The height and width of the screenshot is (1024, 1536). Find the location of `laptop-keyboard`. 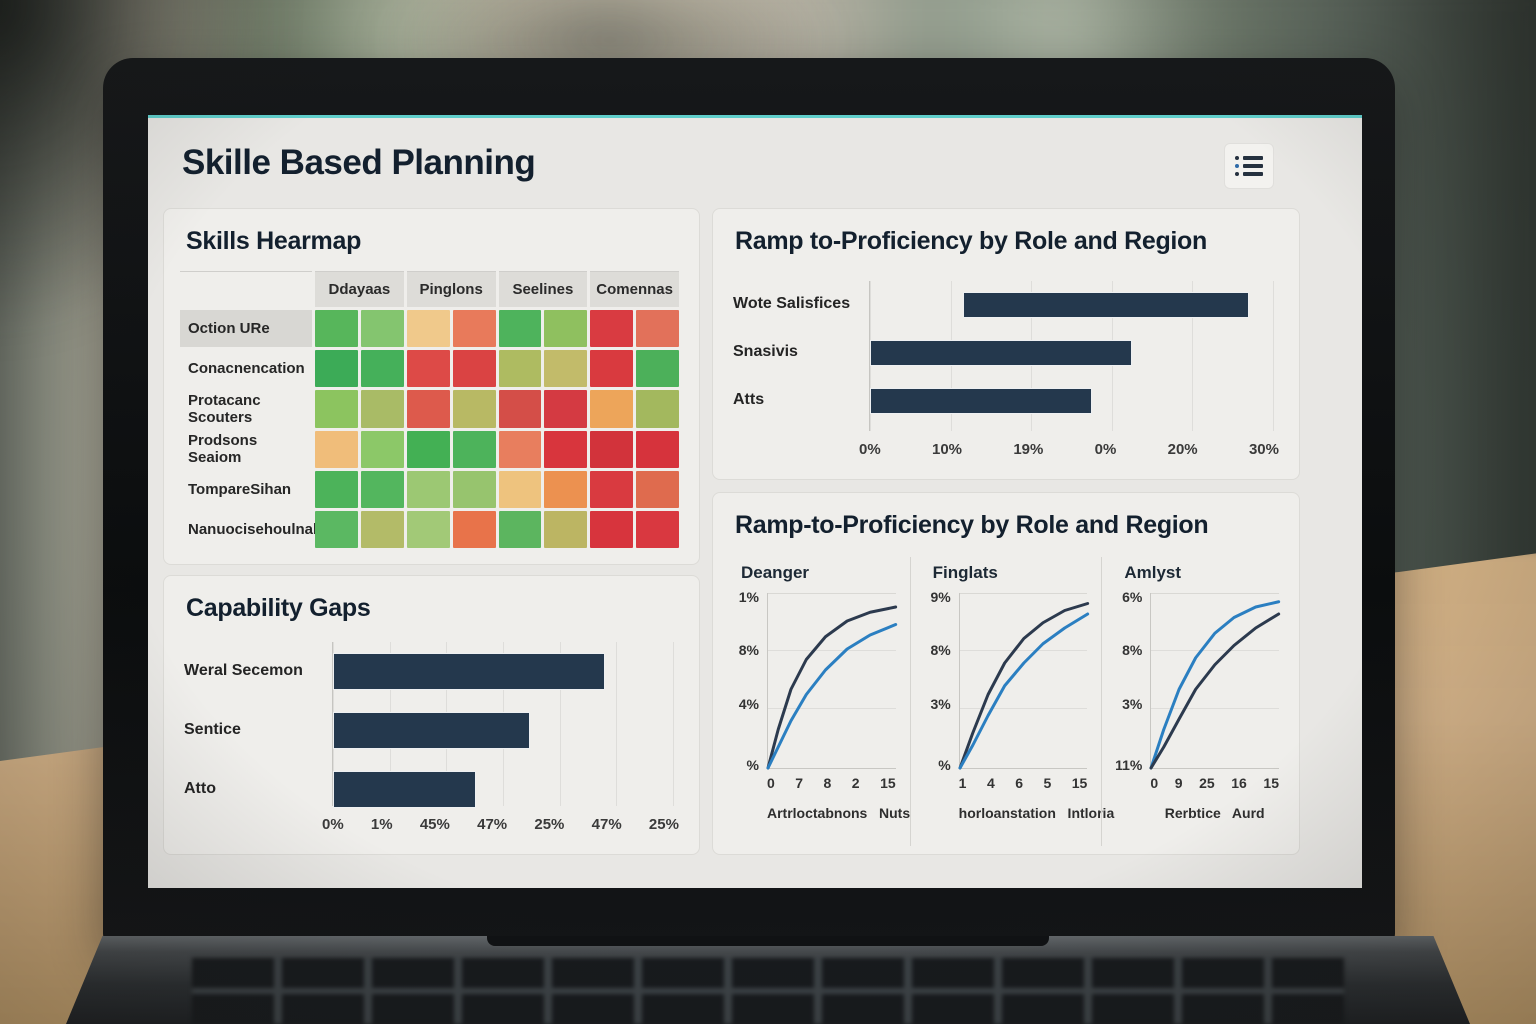

laptop-keyboard is located at coordinates (768, 991).